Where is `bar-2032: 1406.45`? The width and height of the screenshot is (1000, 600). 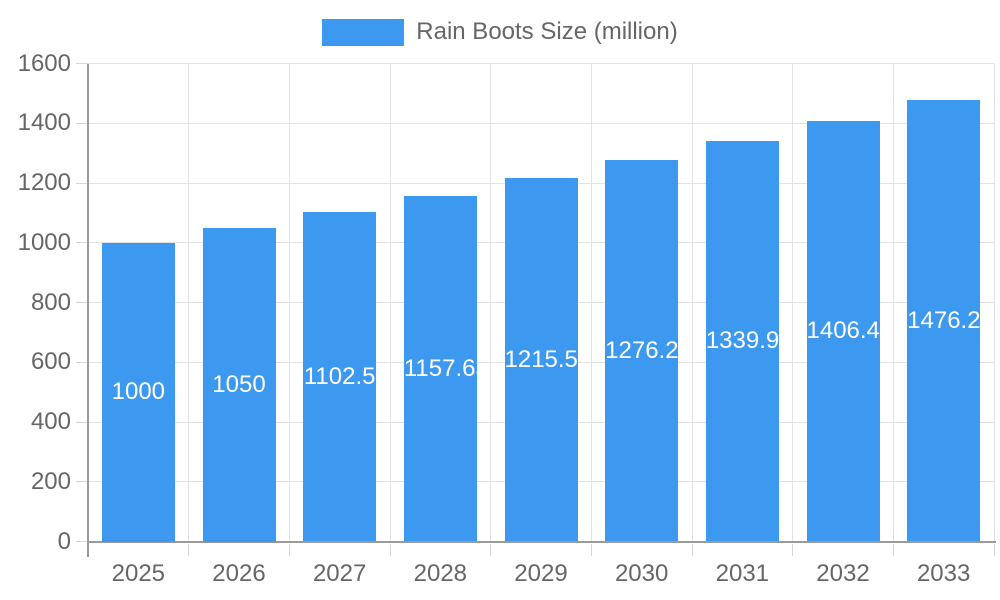 bar-2032: 1406.45 is located at coordinates (843, 331).